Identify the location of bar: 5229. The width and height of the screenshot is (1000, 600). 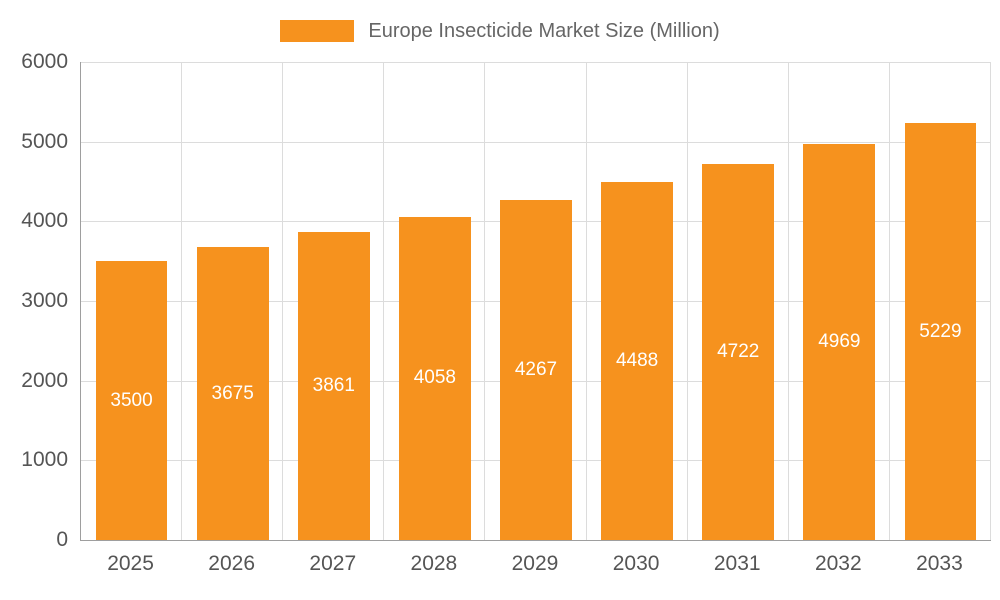
(940, 331).